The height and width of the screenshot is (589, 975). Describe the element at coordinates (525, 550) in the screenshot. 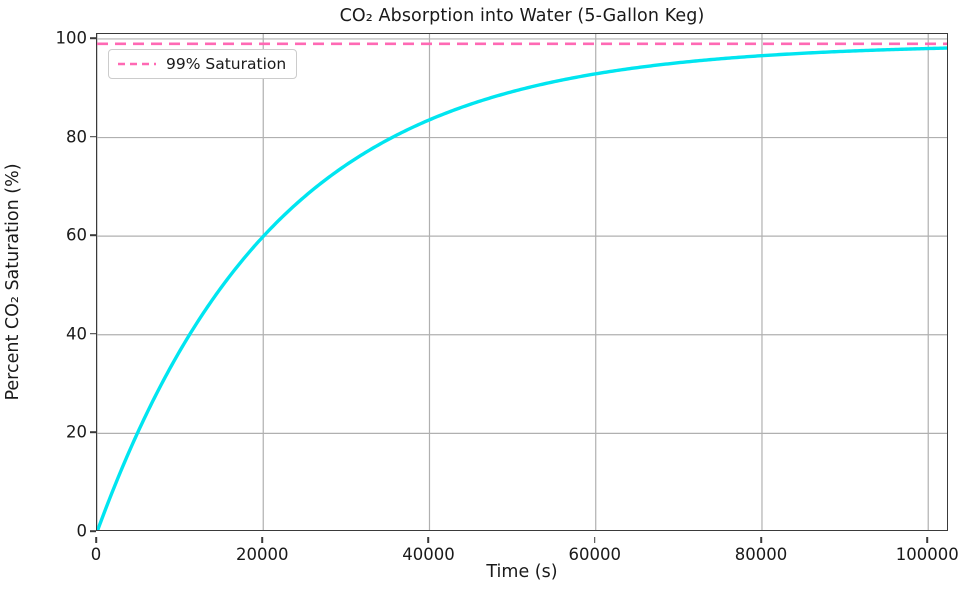

I see `x-axis-tick-labels: 0 20000 40000 60000 80000 100000` at that location.